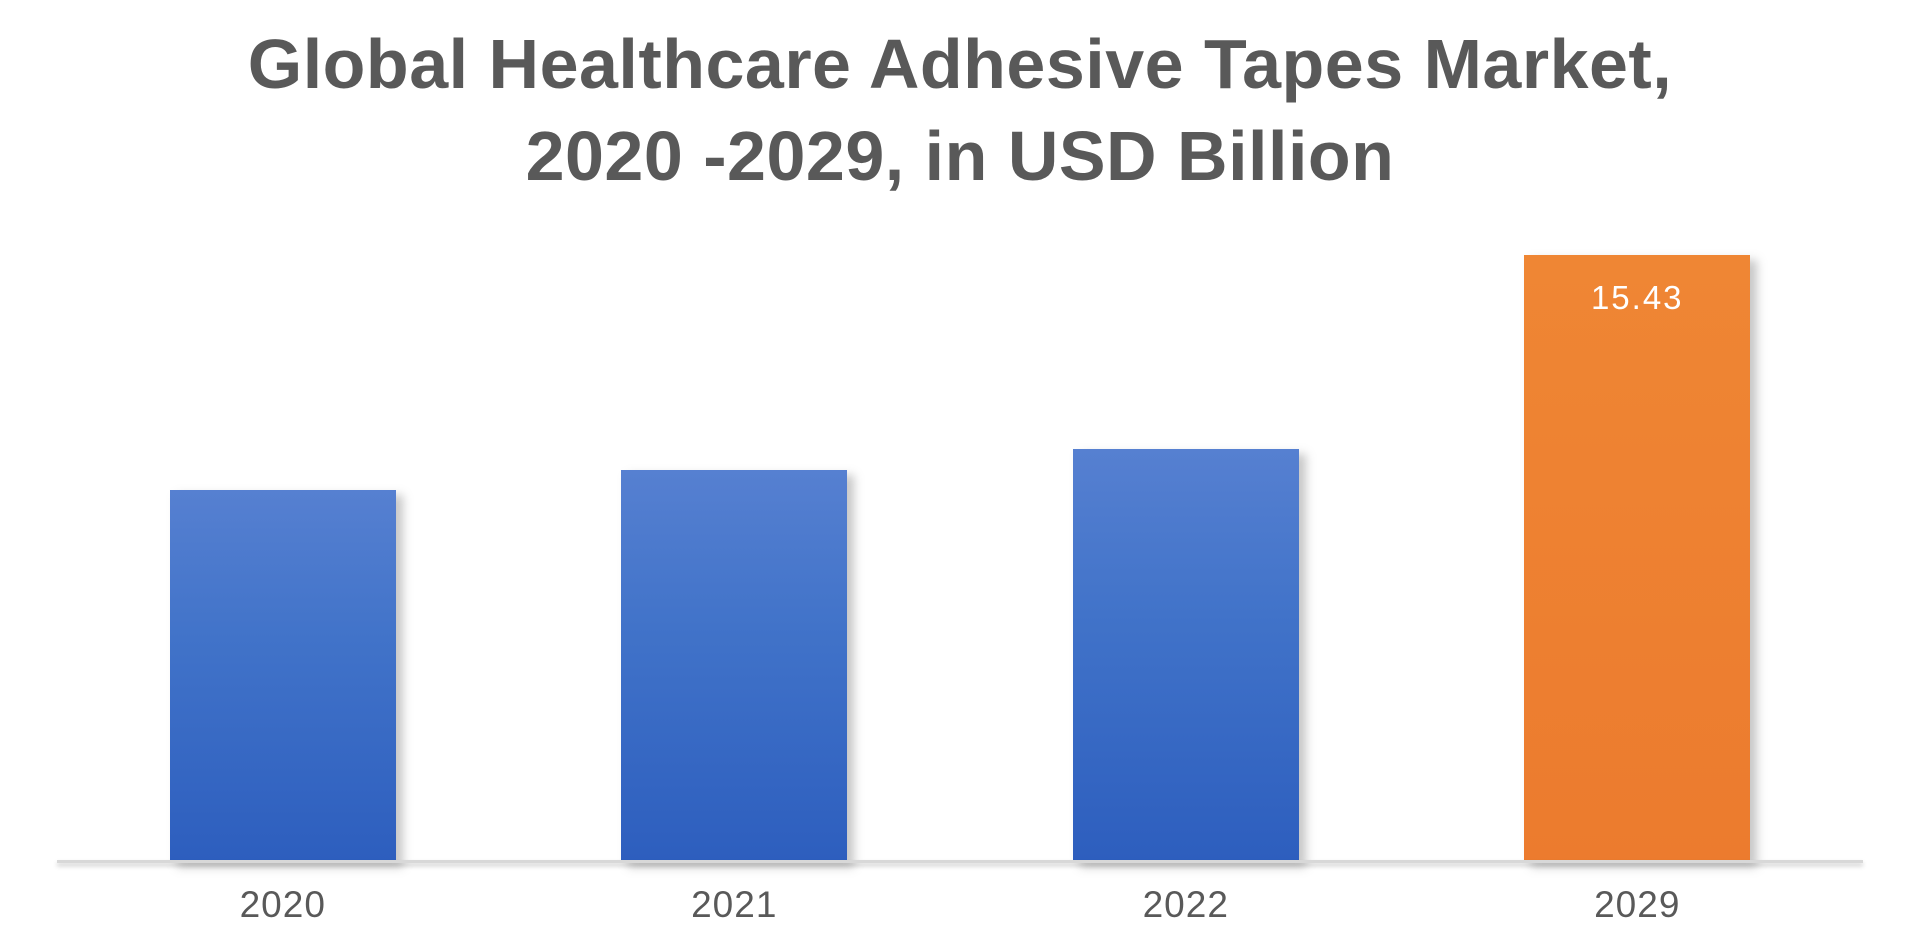 Image resolution: width=1920 pixels, height=943 pixels. I want to click on chart-title-line-2: 2020 -2029, in USD Billion, so click(960, 156).